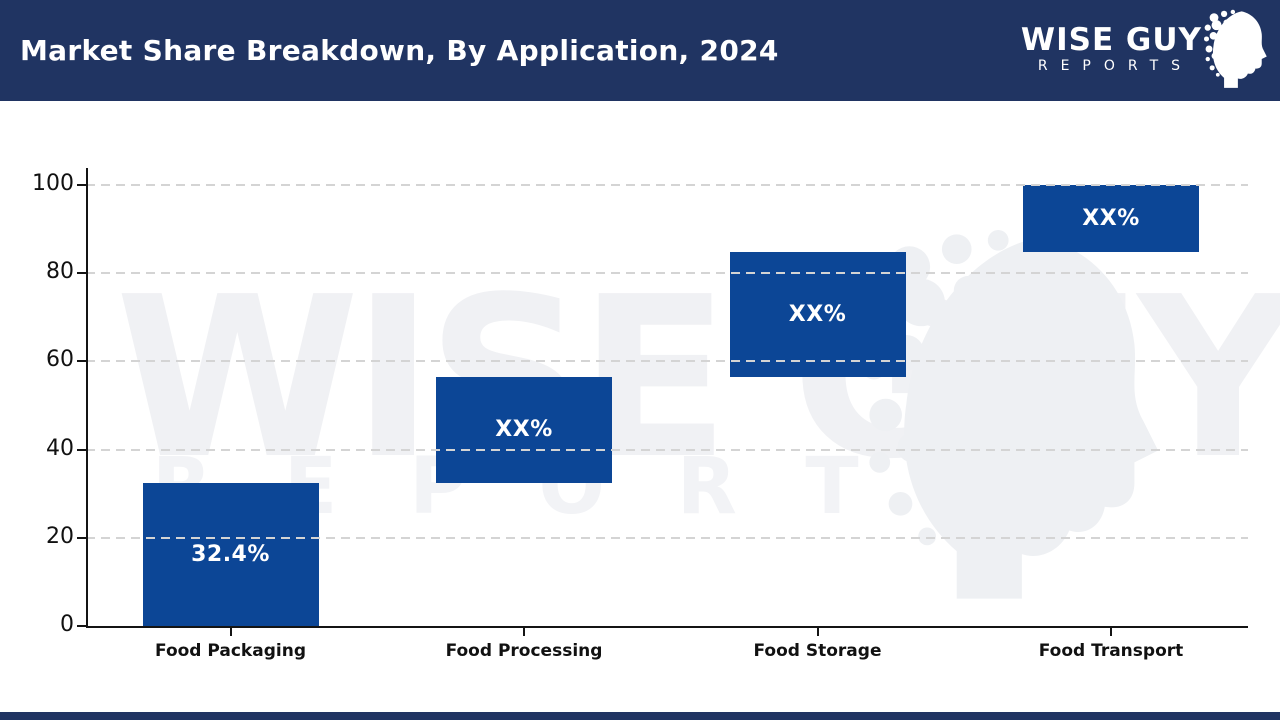 This screenshot has height=720, width=1280. What do you see at coordinates (640, 716) in the screenshot?
I see `footer-bar` at bounding box center [640, 716].